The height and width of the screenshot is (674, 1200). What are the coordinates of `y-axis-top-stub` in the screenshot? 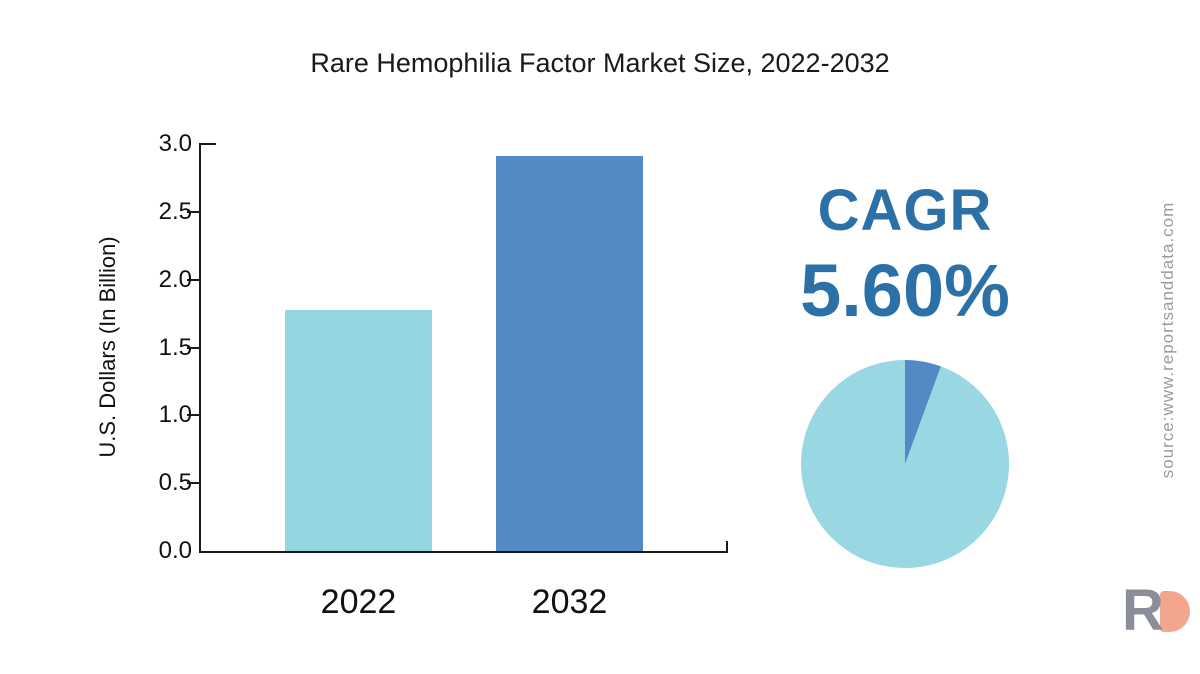 It's located at (207, 144).